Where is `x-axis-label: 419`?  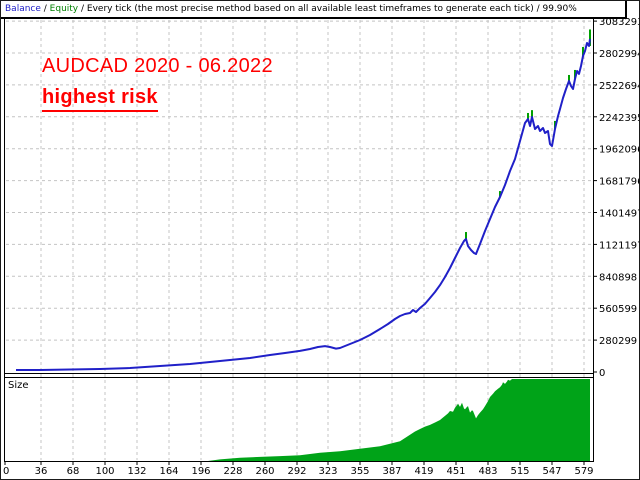
x-axis-label: 419 is located at coordinates (423, 471).